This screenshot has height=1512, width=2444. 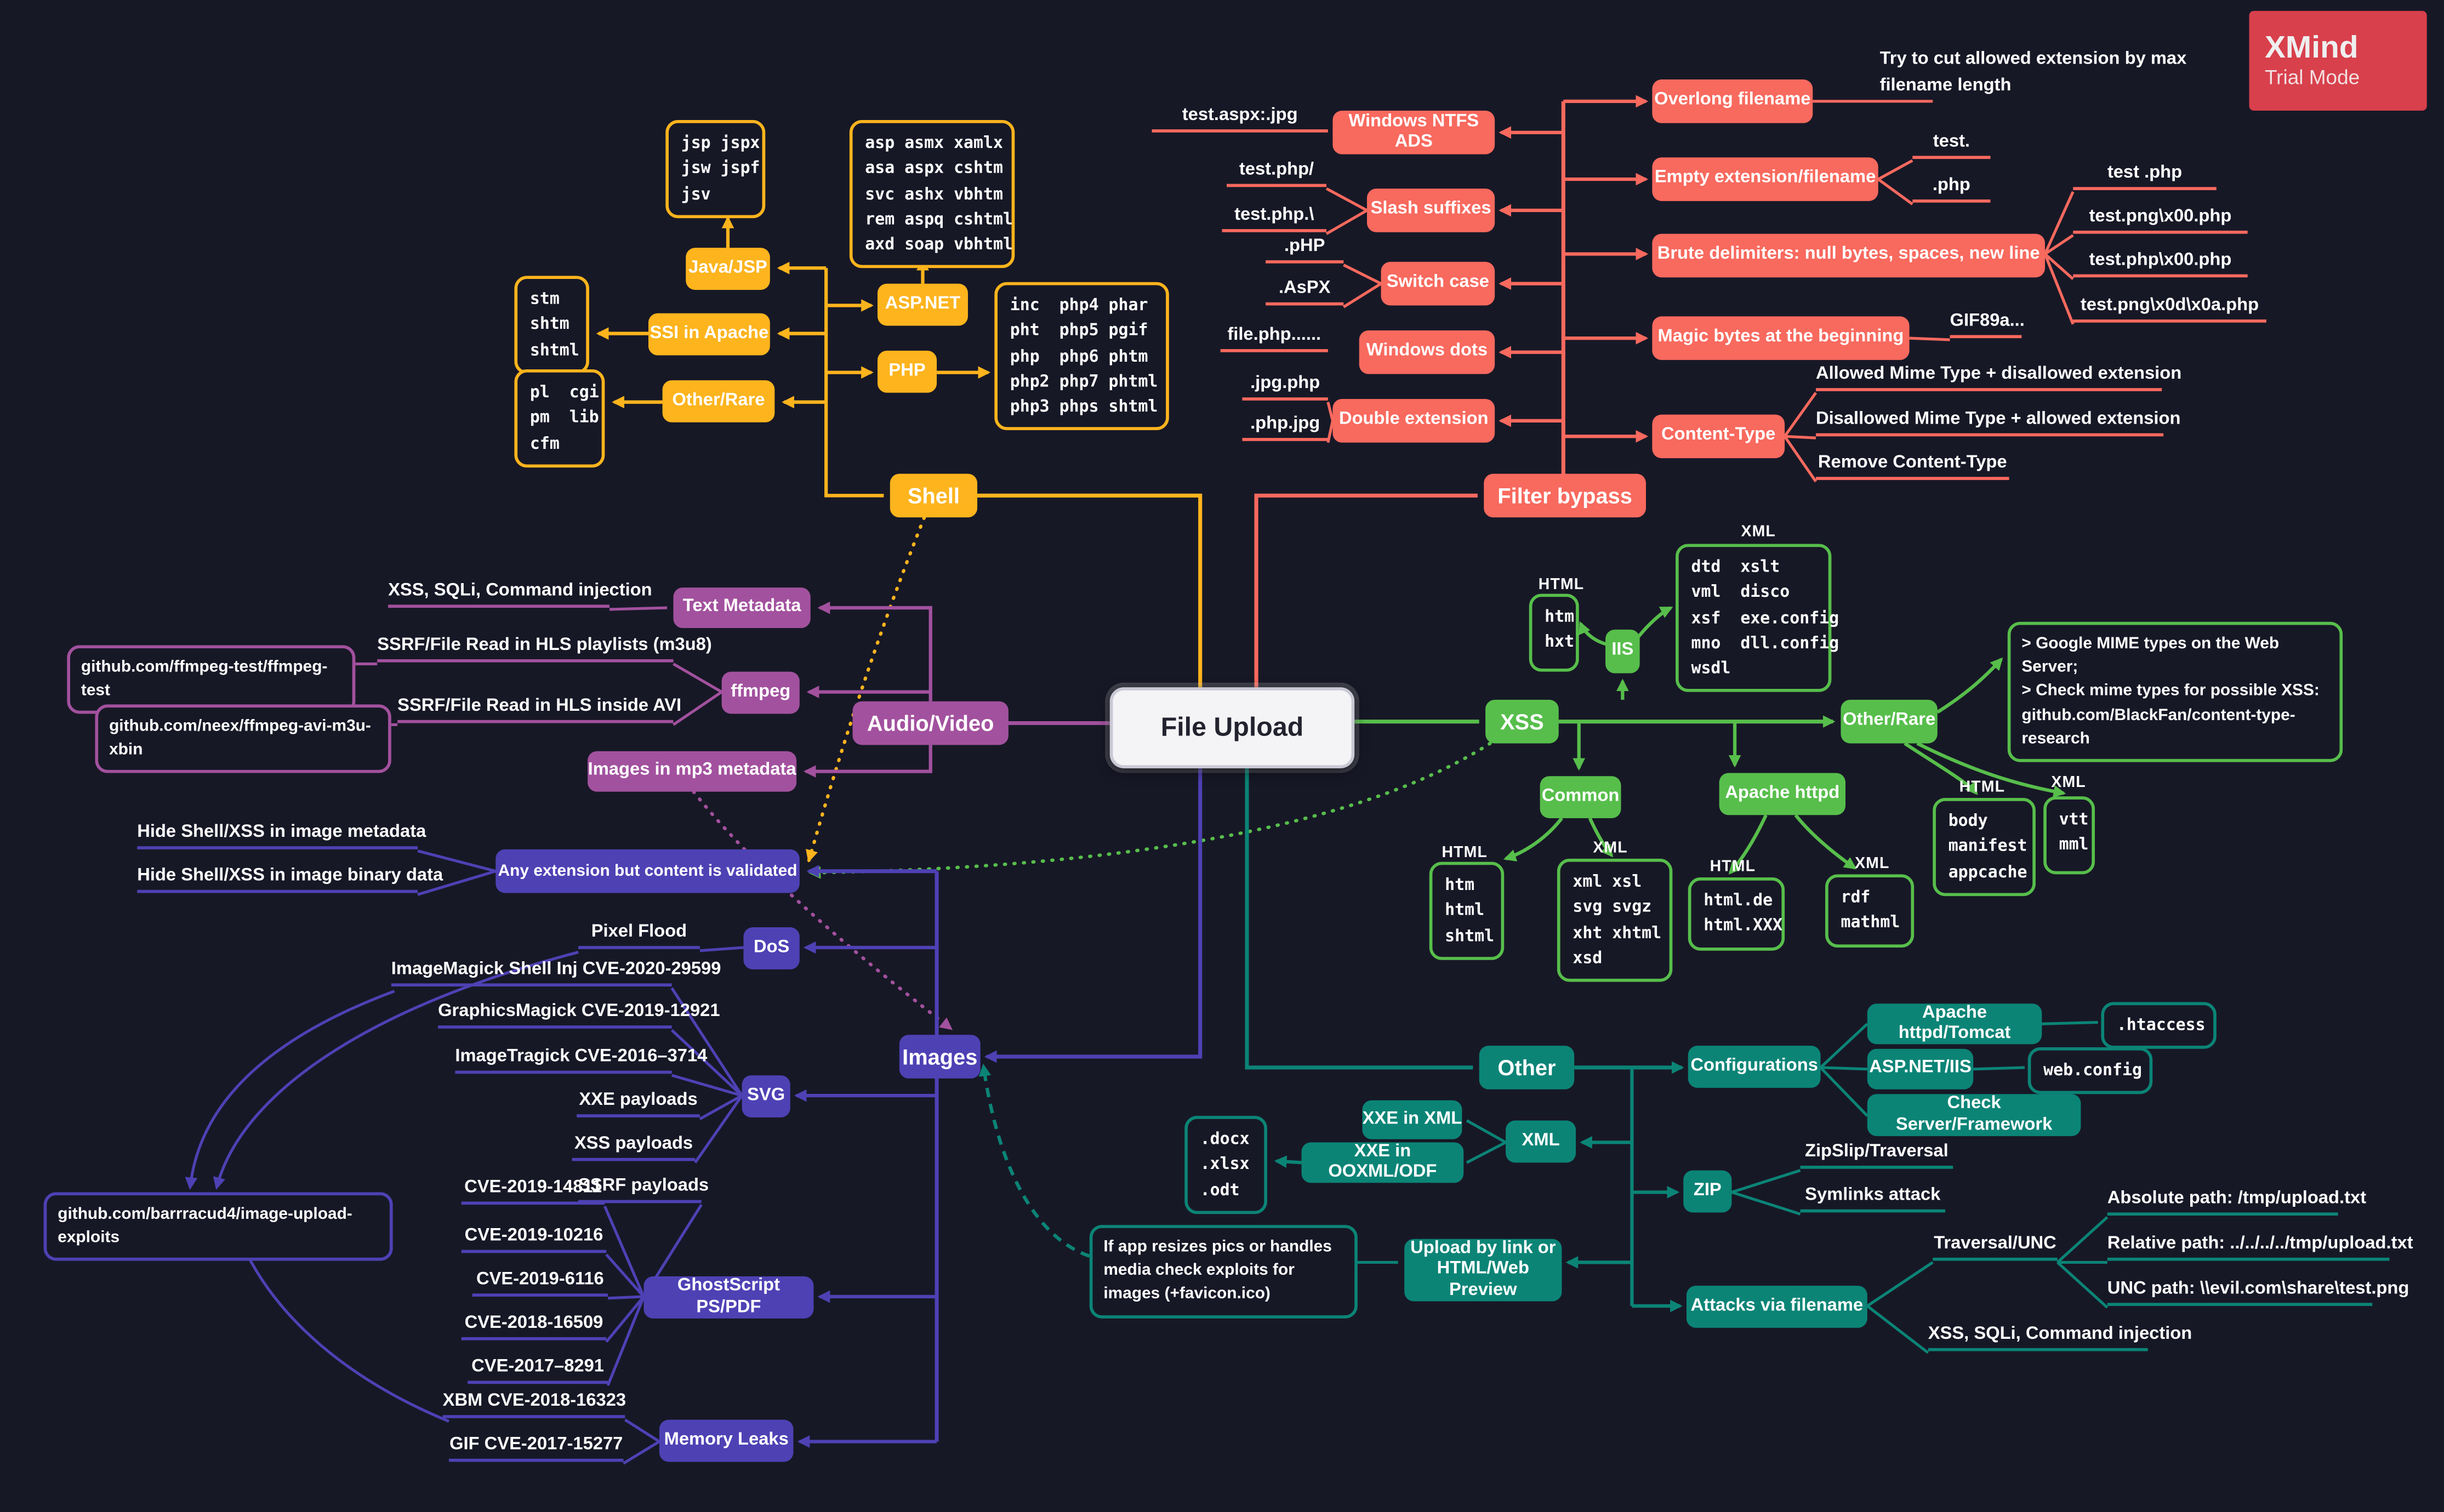 What do you see at coordinates (639, 936) in the screenshot?
I see `leaf-pixel-flood: Pixel Flood` at bounding box center [639, 936].